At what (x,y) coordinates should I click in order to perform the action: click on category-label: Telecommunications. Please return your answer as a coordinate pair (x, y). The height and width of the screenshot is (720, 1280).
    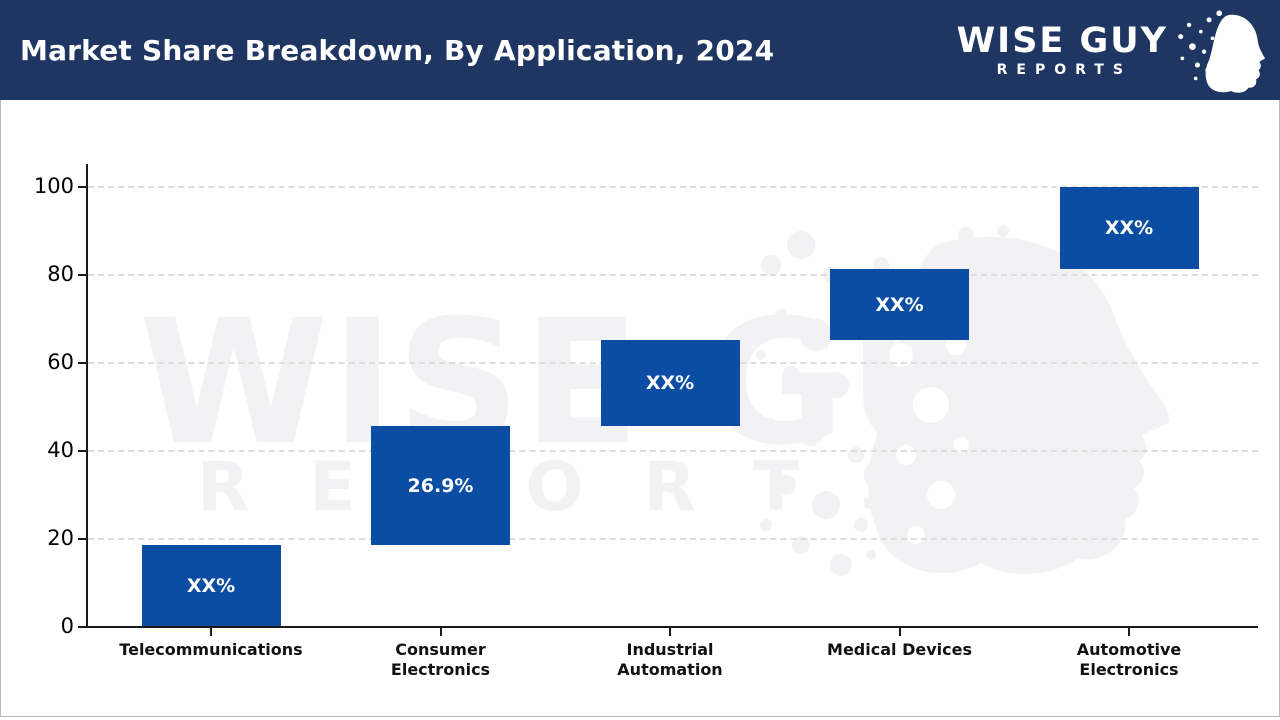
    Looking at the image, I should click on (211, 649).